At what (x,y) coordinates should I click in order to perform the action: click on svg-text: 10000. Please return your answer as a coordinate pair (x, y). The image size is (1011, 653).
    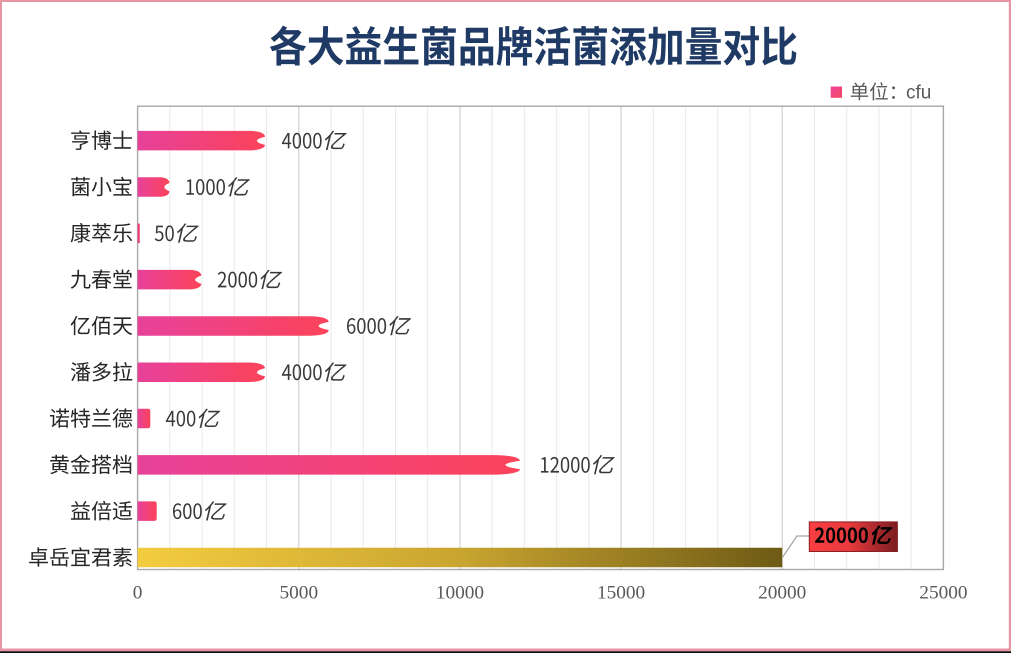
    Looking at the image, I should click on (460, 593).